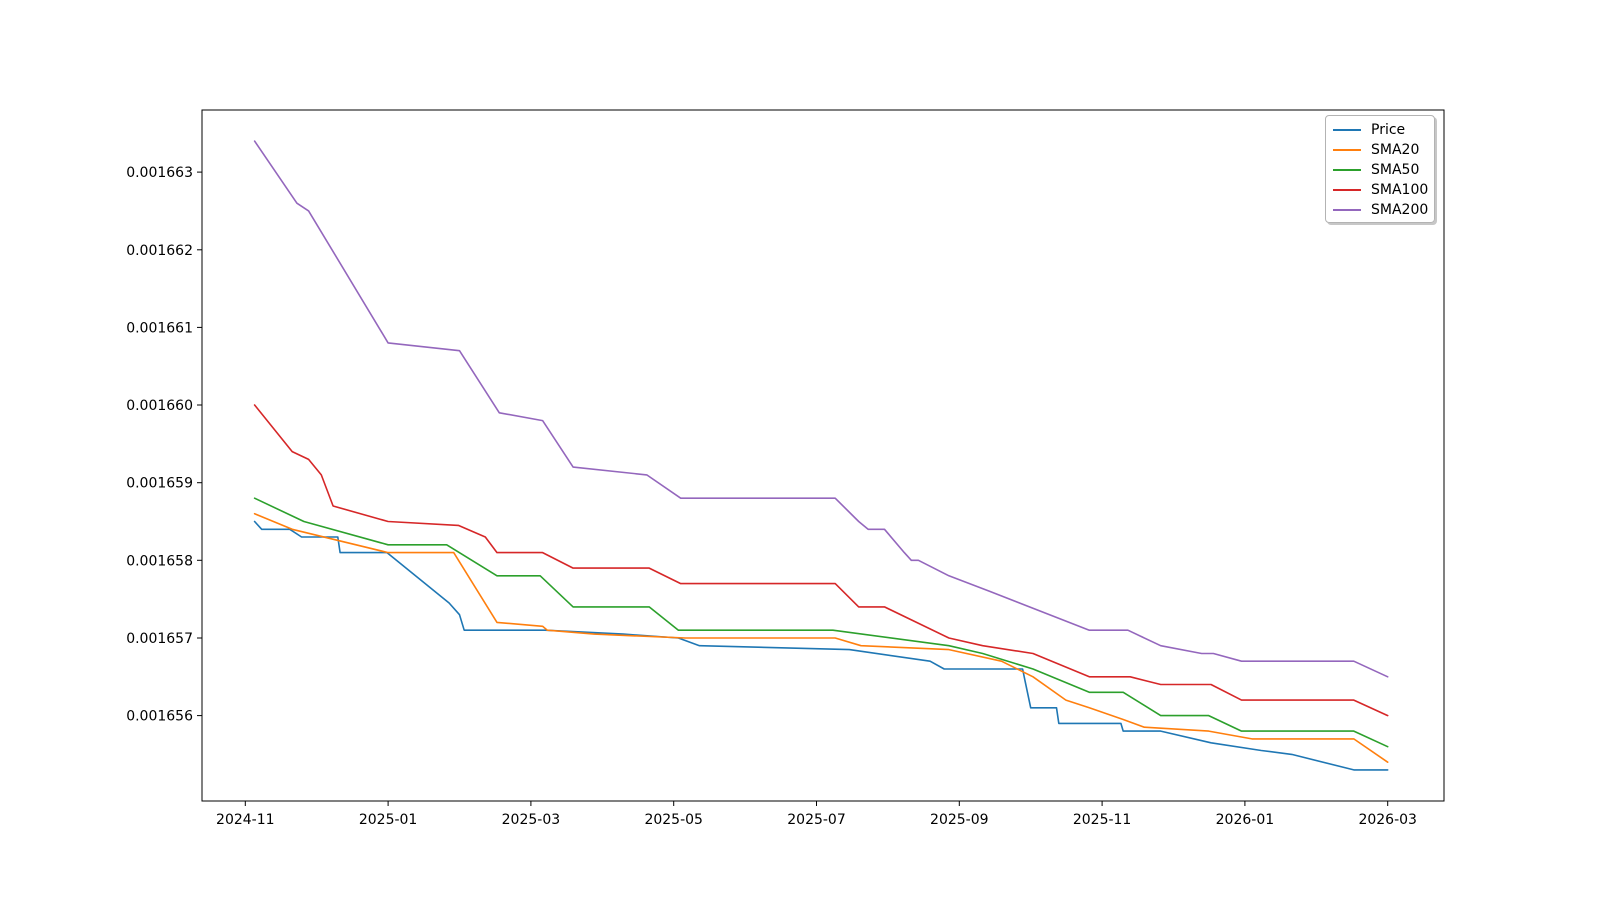 Image resolution: width=1600 pixels, height=900 pixels. Describe the element at coordinates (1400, 210) in the screenshot. I see `legend-label-sma200: SMA200` at that location.